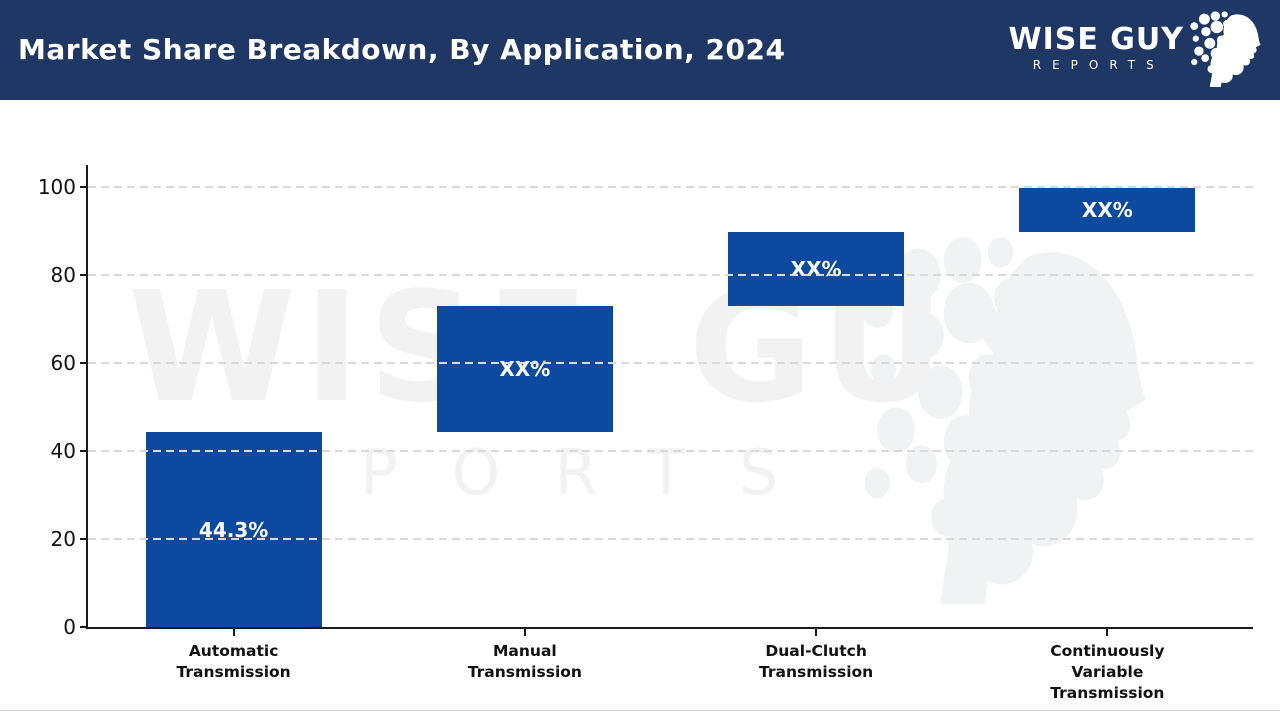 This screenshot has width=1280, height=720. What do you see at coordinates (87, 397) in the screenshot?
I see `y-axis-line` at bounding box center [87, 397].